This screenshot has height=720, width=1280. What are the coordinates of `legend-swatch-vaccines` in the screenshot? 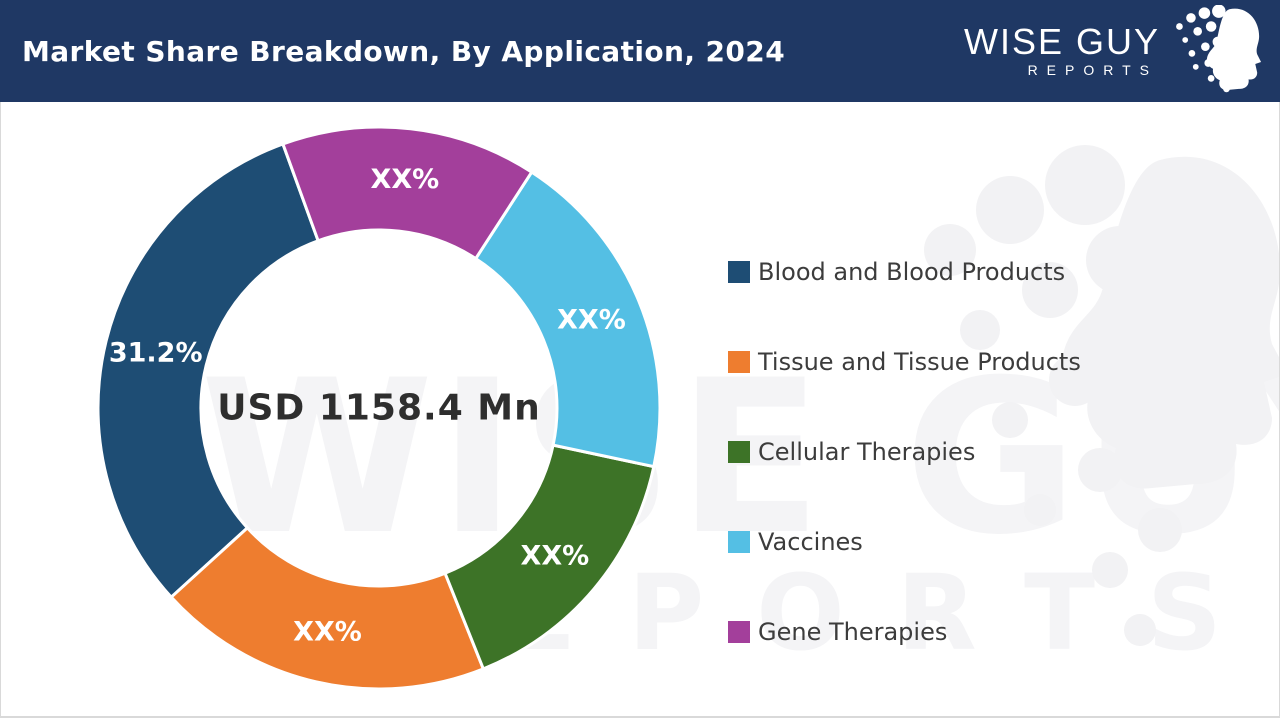 It's located at (739, 542).